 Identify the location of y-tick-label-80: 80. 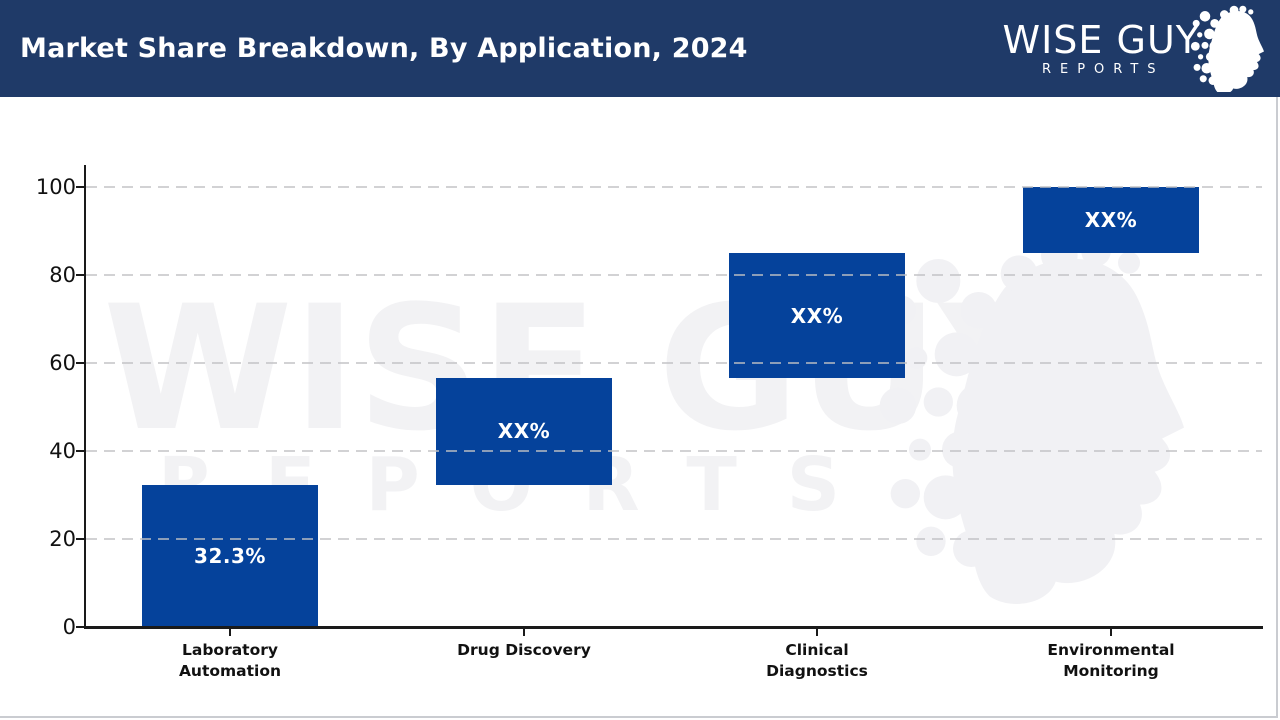
(62, 275).